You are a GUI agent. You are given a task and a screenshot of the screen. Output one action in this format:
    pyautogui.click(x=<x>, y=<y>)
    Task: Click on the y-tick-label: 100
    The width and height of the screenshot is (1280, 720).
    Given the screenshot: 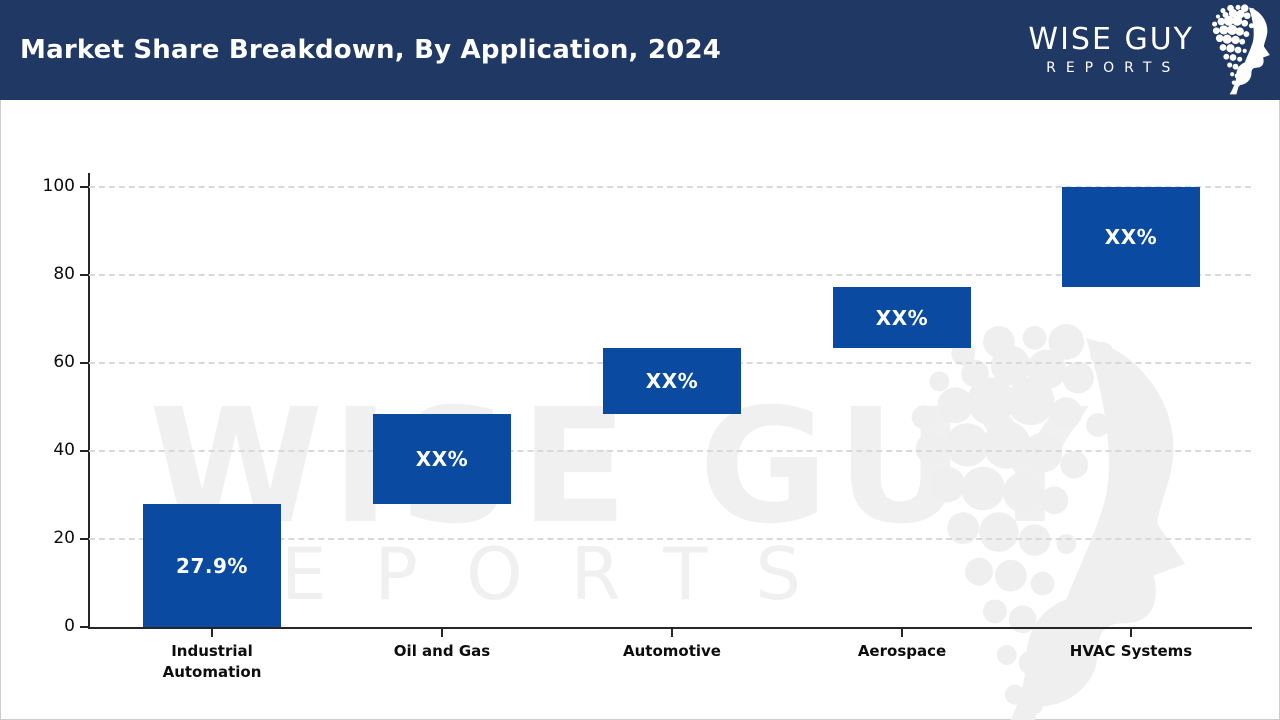 What is the action you would take?
    pyautogui.click(x=58, y=186)
    